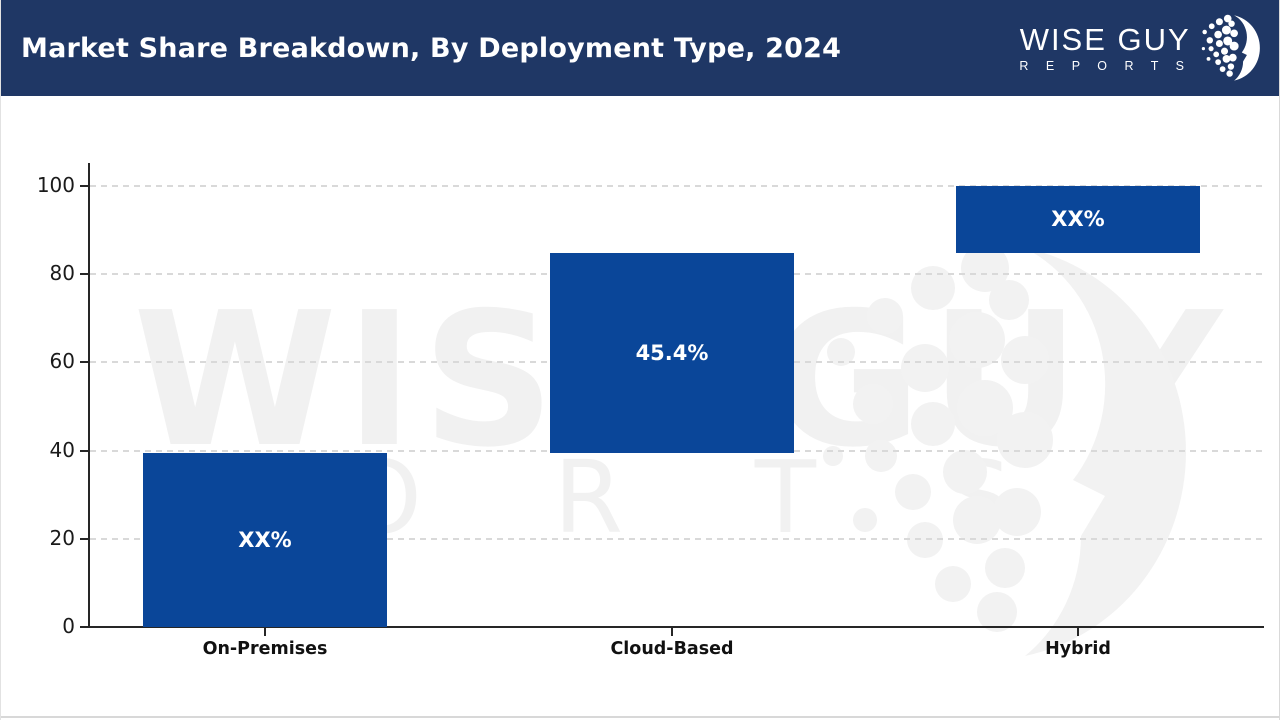 The image size is (1280, 720). I want to click on bar-cloud-based: 45.4%, so click(672, 352).